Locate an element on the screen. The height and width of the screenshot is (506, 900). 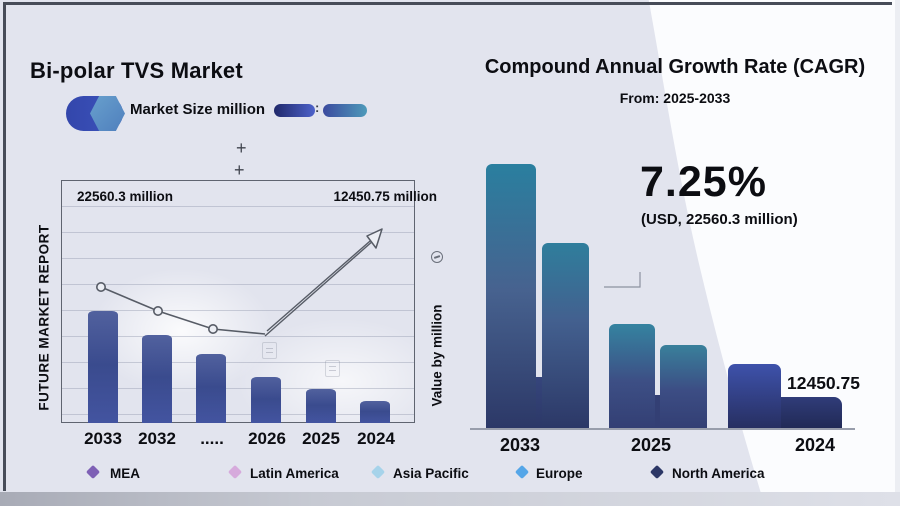
trend-line-and-arrow is located at coordinates (239, 282).